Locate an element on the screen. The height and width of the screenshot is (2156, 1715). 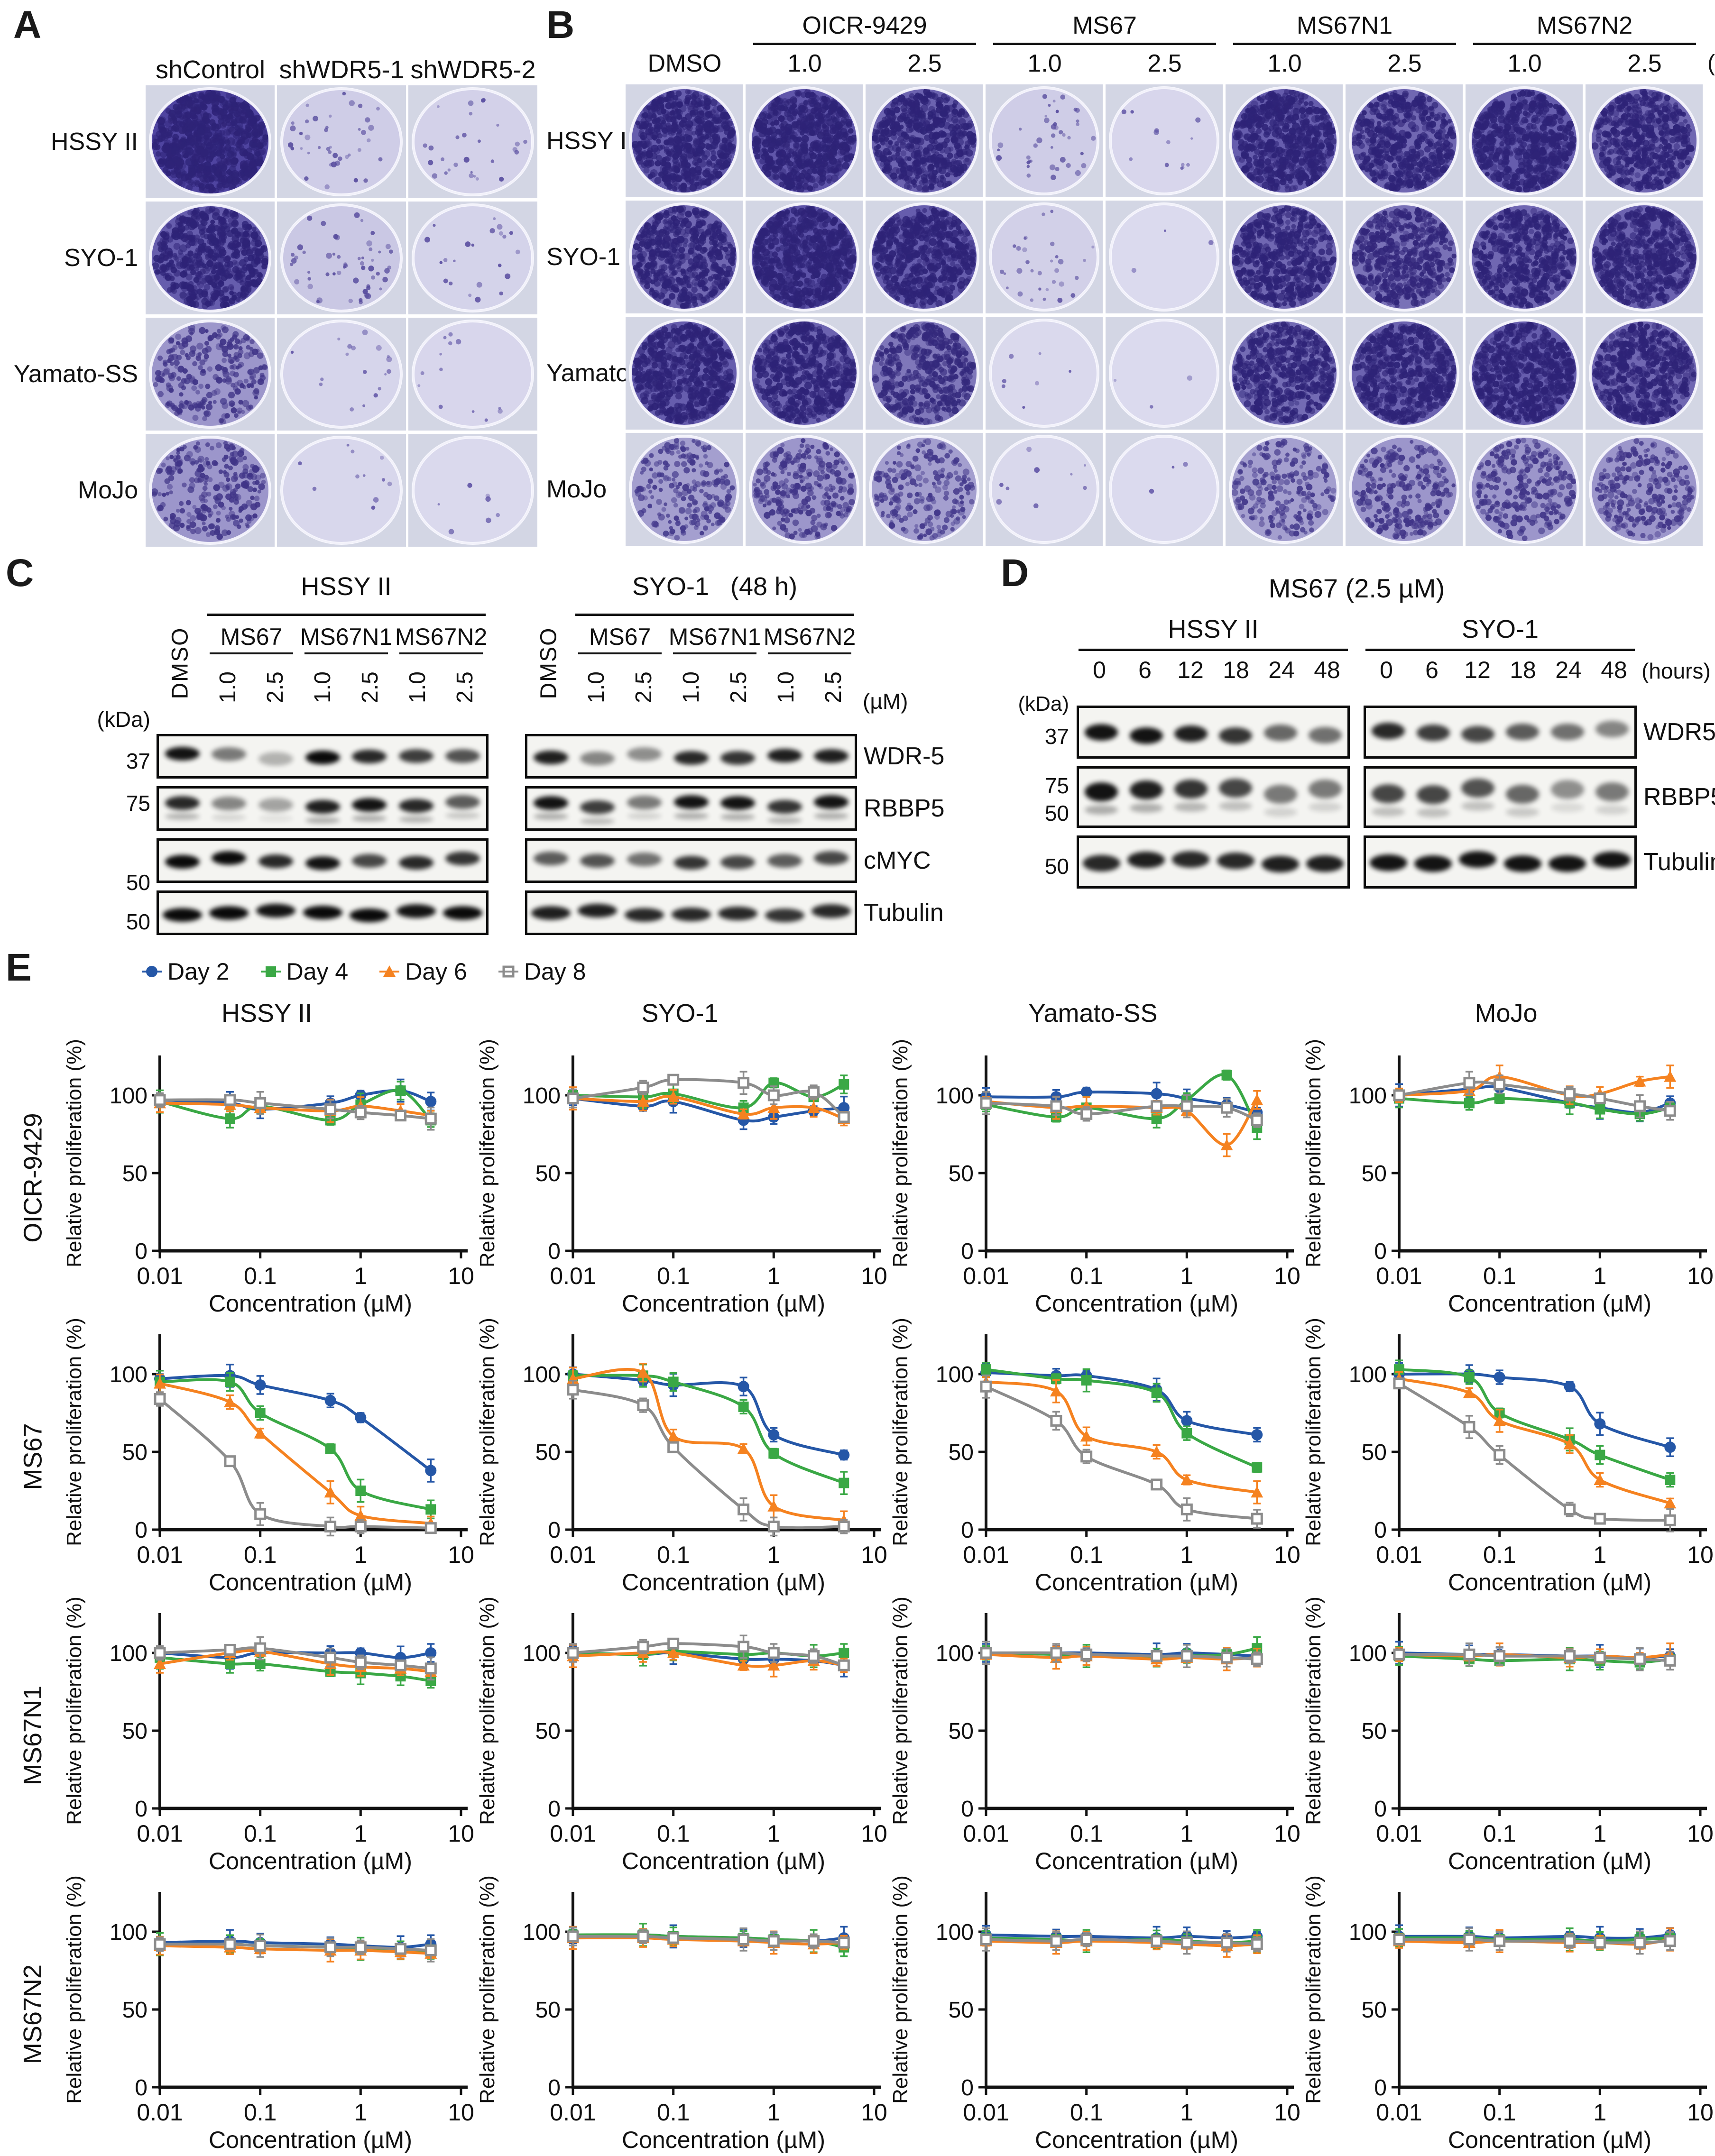
panel-a-col-header: shWDR5-2 is located at coordinates (473, 70).